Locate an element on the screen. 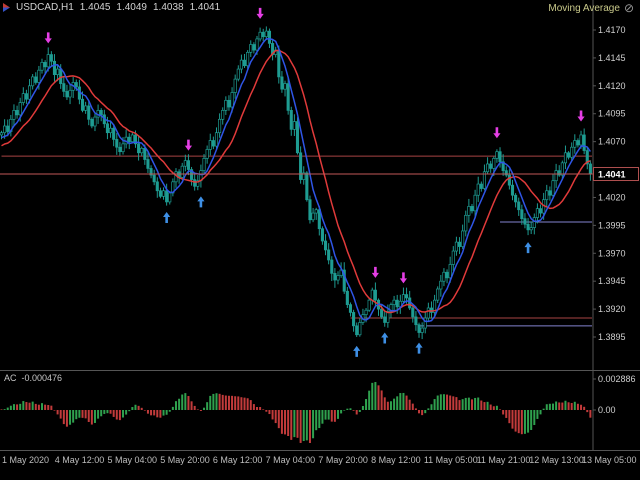 The image size is (640, 480). current-price-label: 1.4041 is located at coordinates (612, 175).